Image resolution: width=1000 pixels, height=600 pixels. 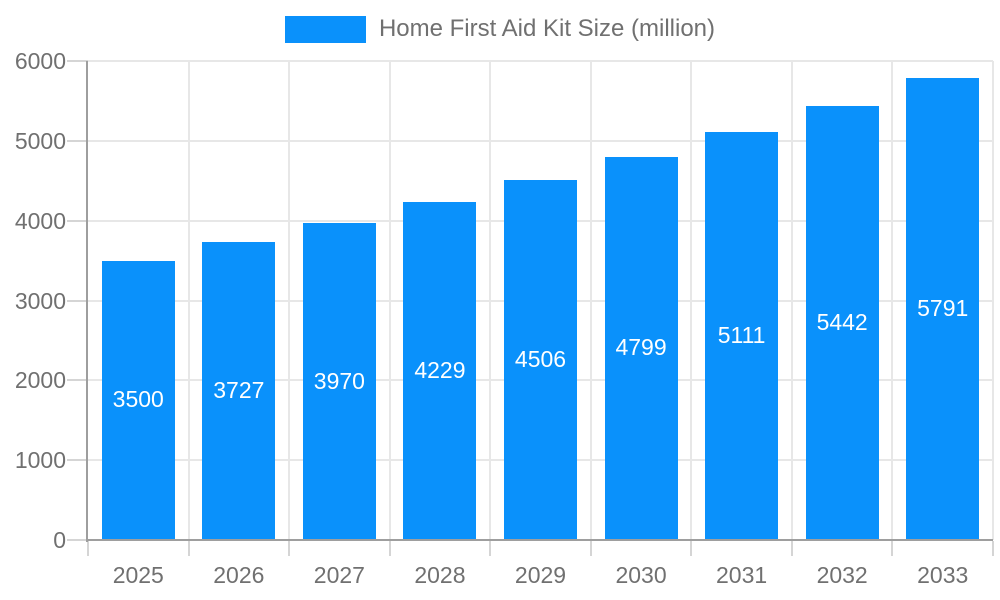 I want to click on x-axis-label: 2030, so click(x=641, y=575).